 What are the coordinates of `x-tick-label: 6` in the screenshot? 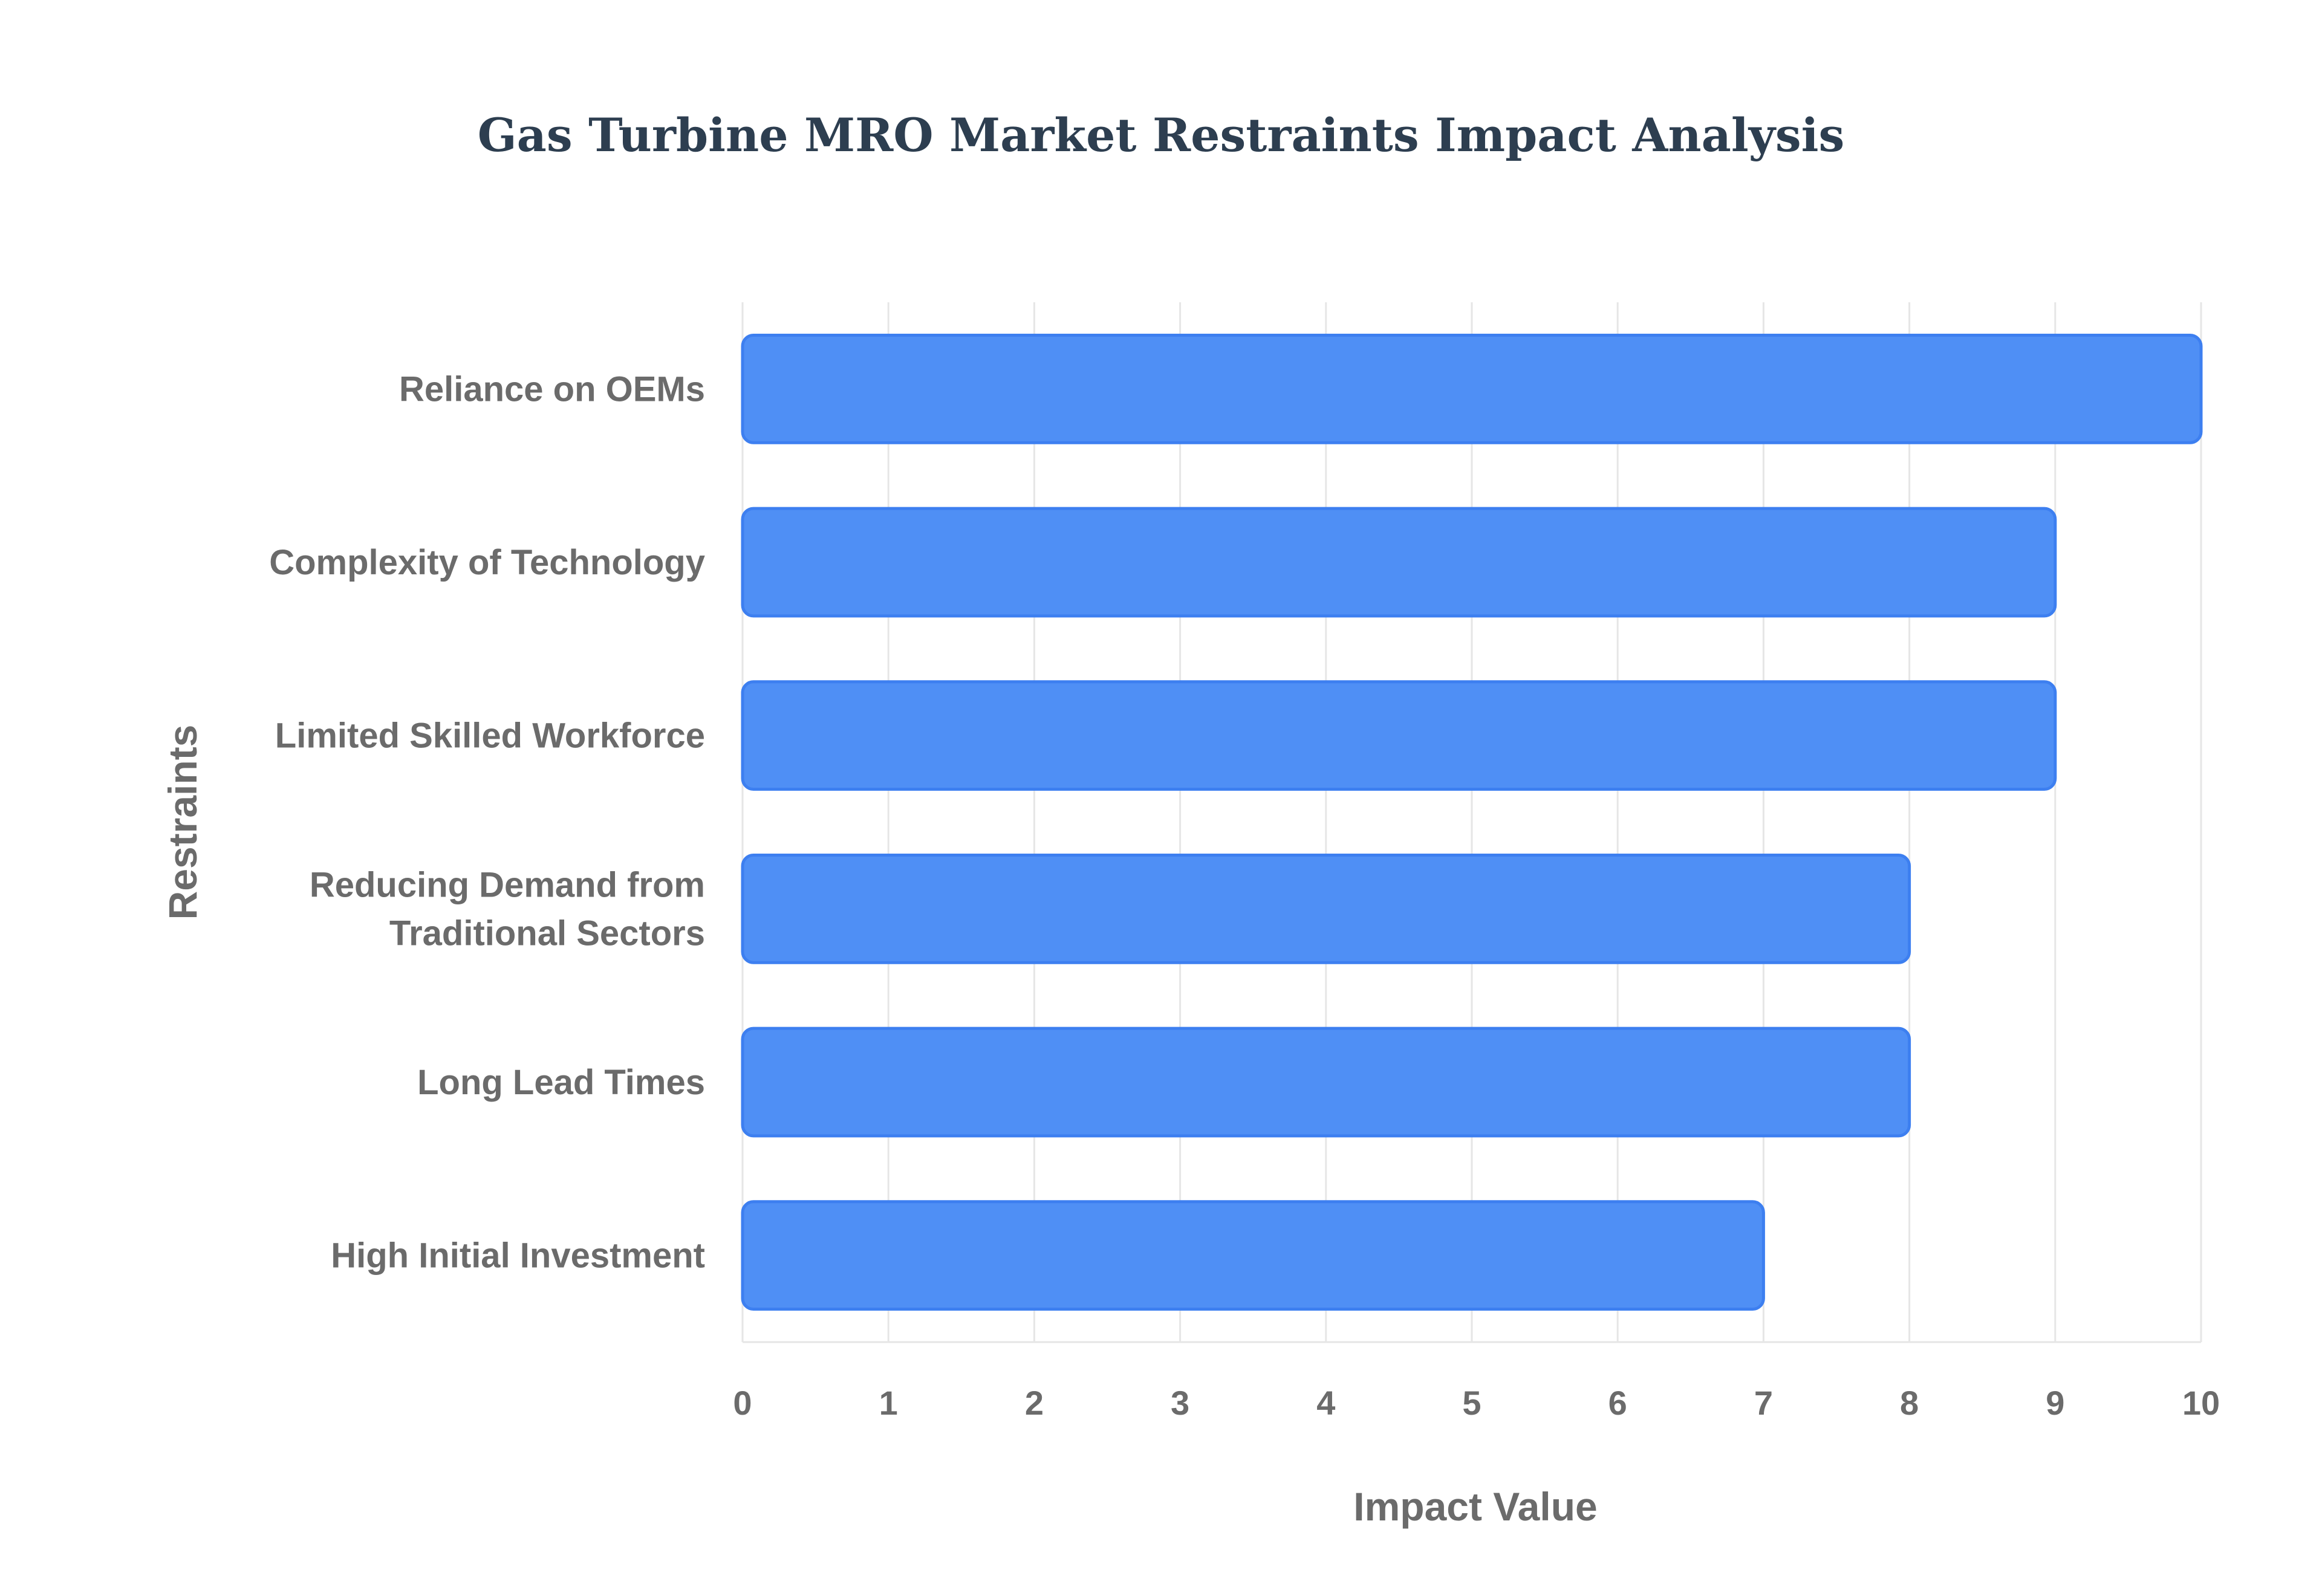 It's located at (1617, 1403).